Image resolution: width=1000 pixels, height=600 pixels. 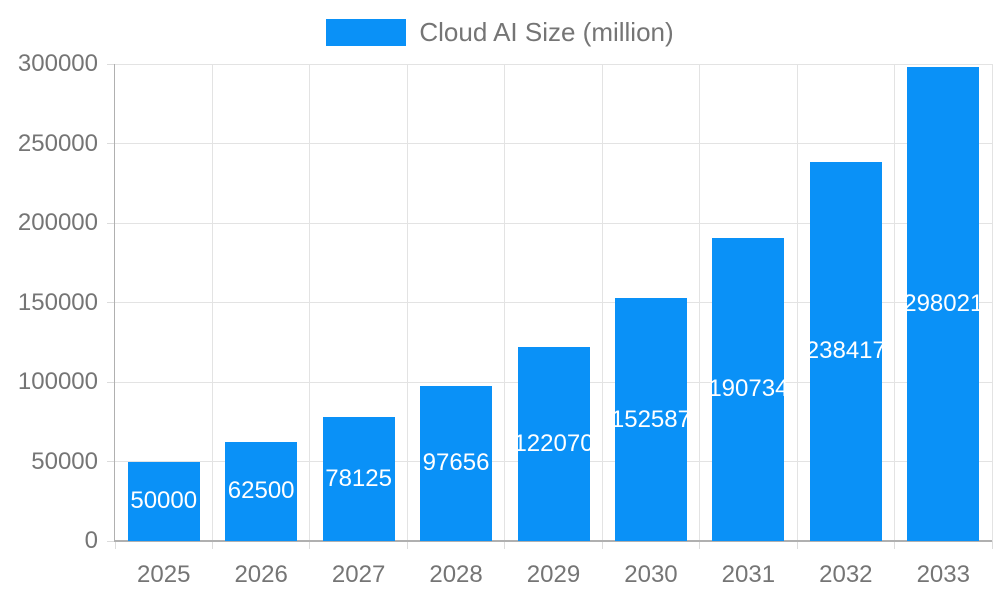 What do you see at coordinates (57, 143) in the screenshot?
I see `y-axis-tick-label: 250000` at bounding box center [57, 143].